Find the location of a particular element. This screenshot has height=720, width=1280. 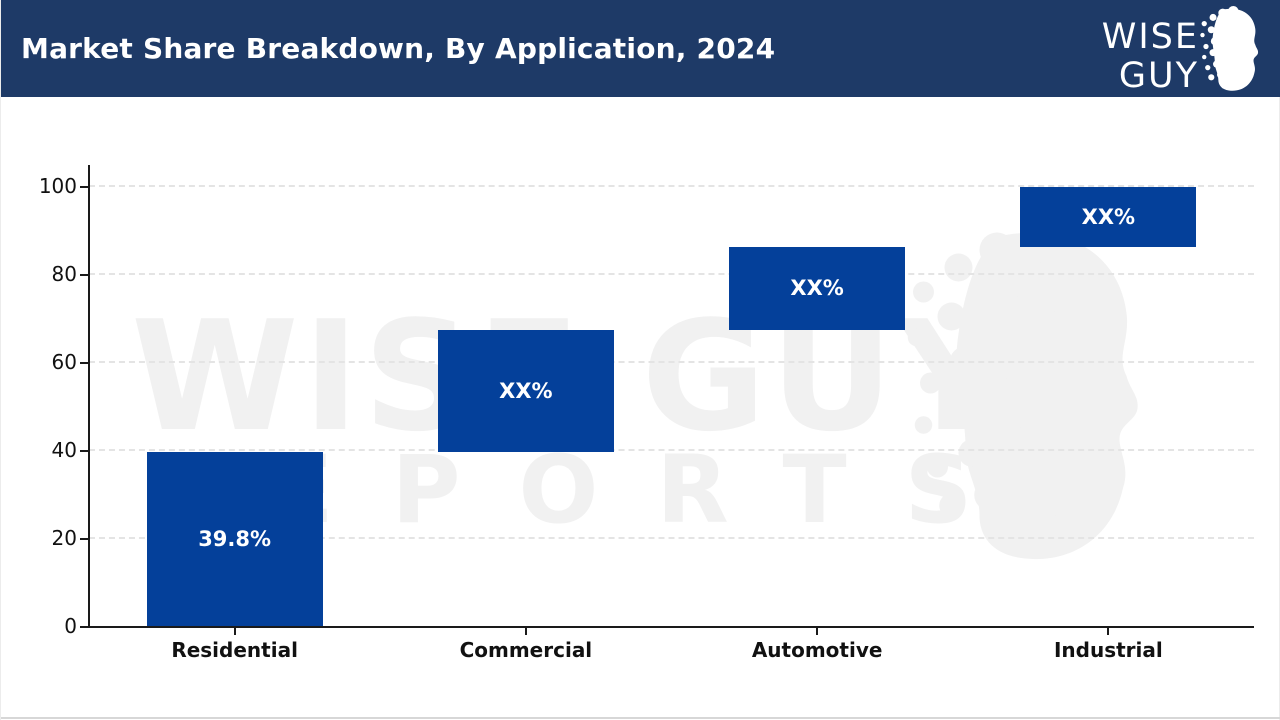

bar-value-label: 39.8% is located at coordinates (235, 539).